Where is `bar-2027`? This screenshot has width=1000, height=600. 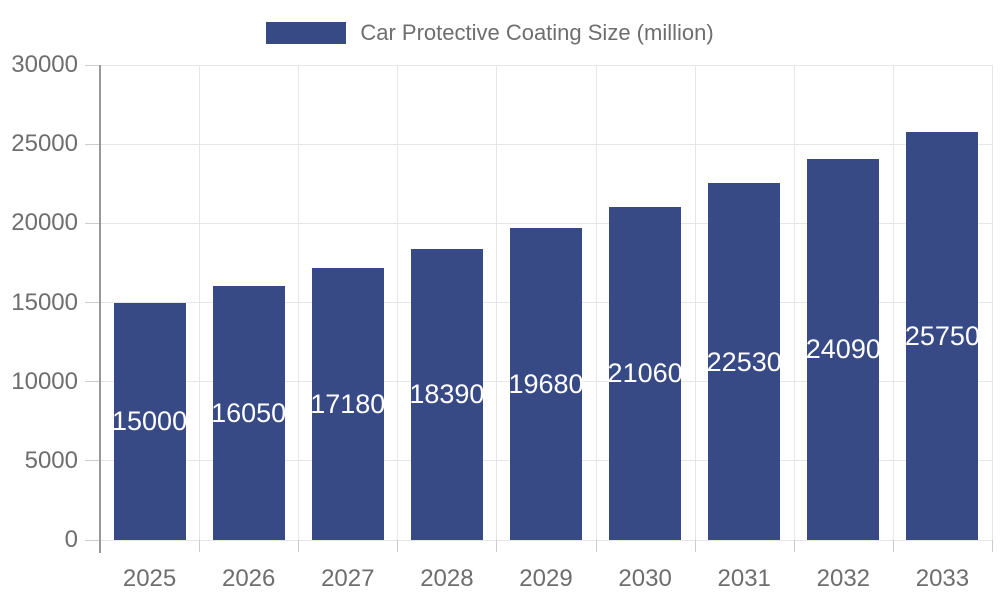 bar-2027 is located at coordinates (347, 403).